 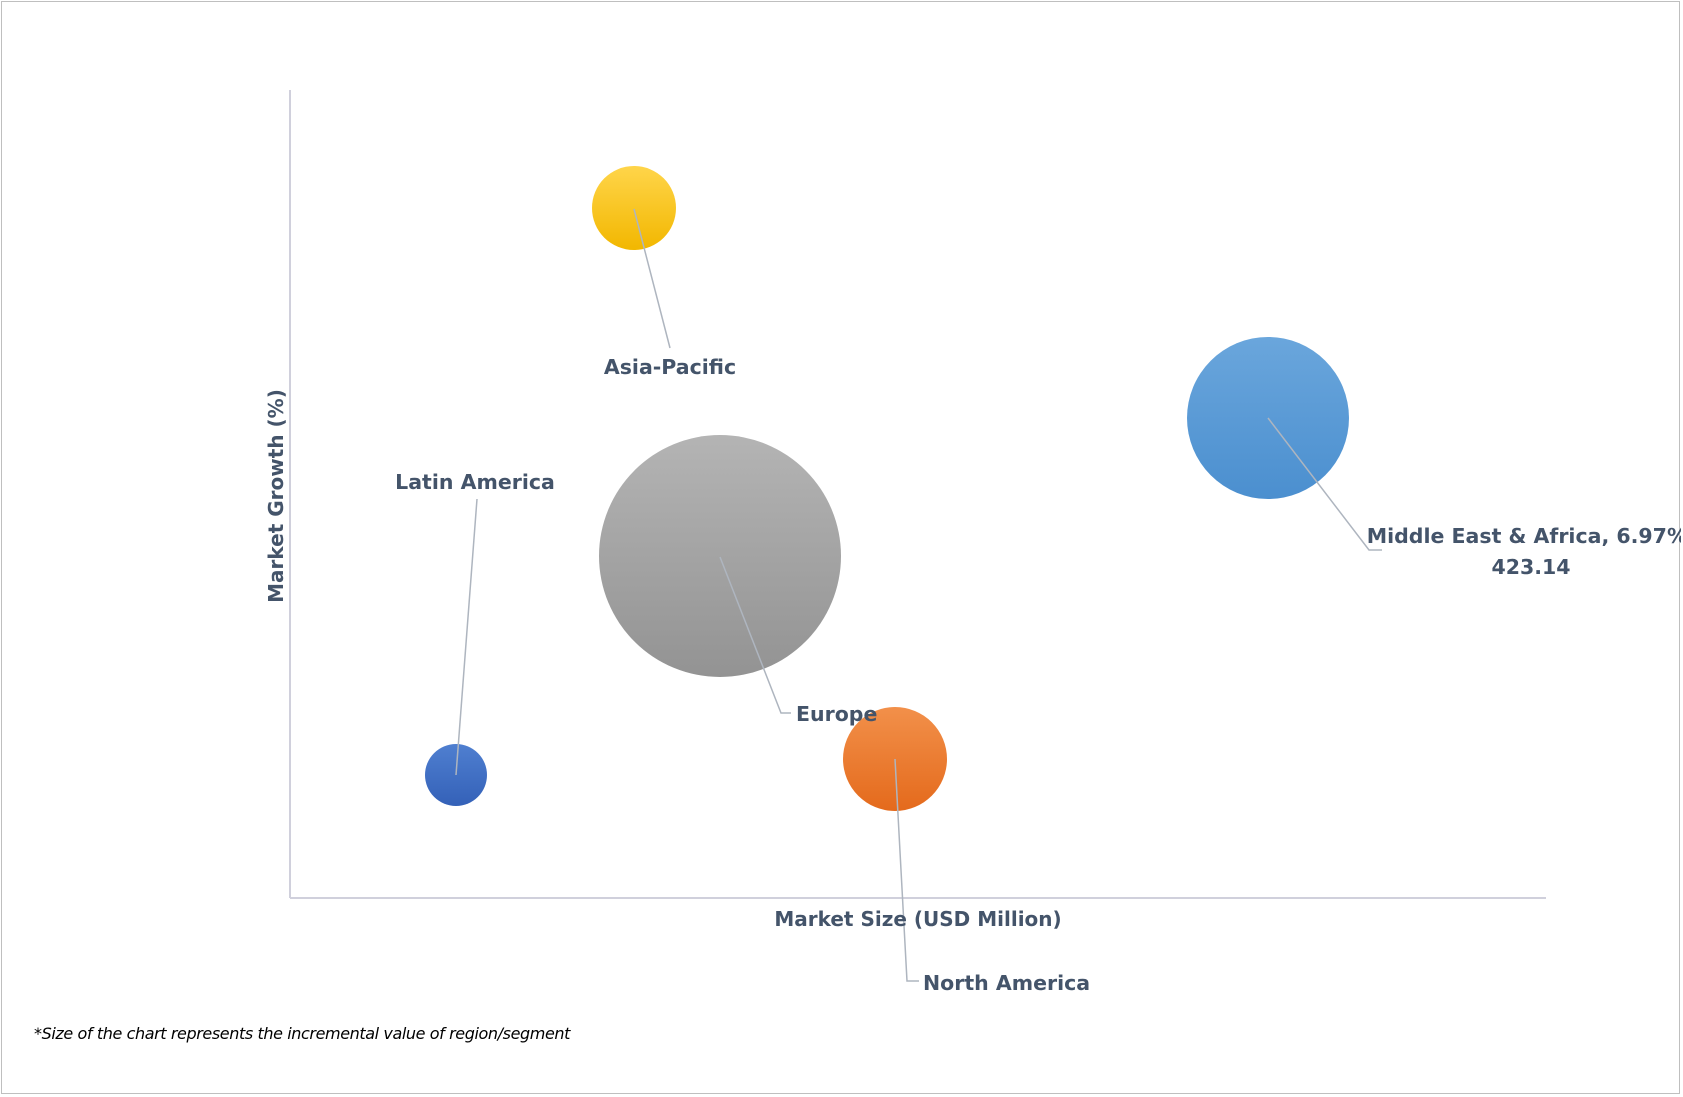 I want to click on bubble-asia-pacific, so click(x=634, y=208).